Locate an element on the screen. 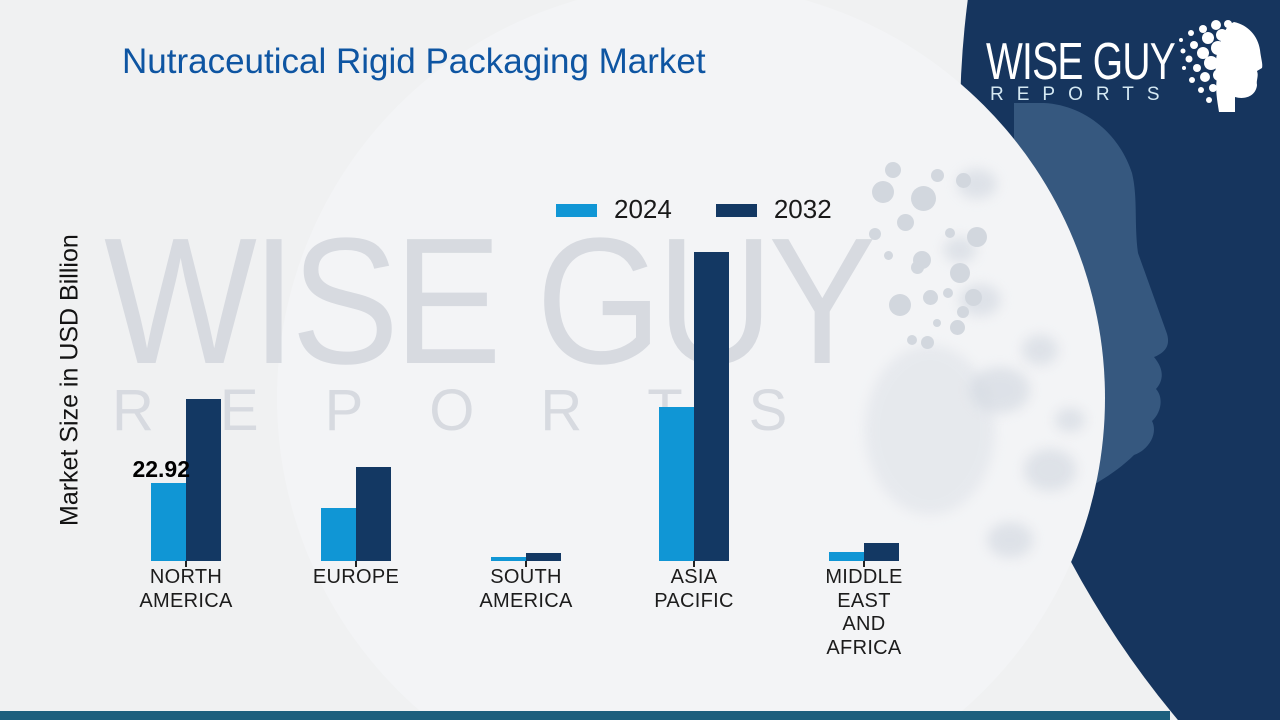 This screenshot has width=1280, height=720. dotted-head-icon is located at coordinates (1221, 66).